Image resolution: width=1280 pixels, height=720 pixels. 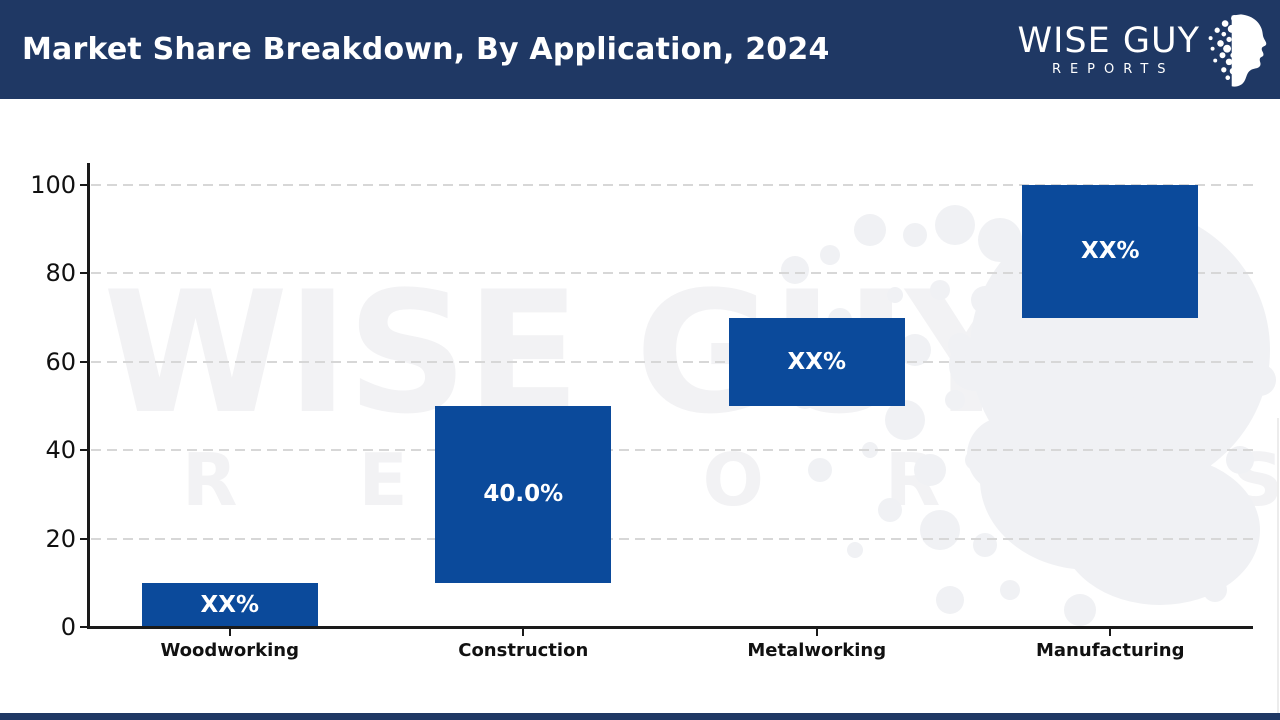 I want to click on x-axis-tick-woodworking, so click(x=229, y=631).